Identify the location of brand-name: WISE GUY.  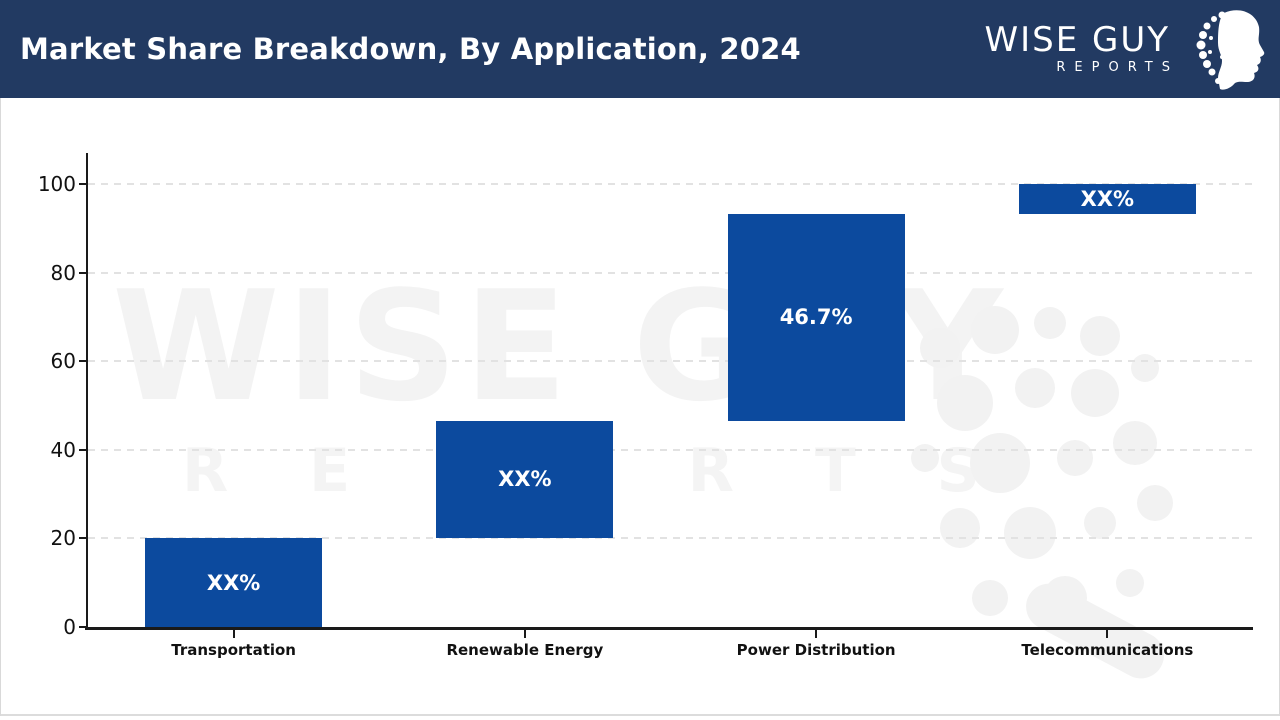
(1077, 39).